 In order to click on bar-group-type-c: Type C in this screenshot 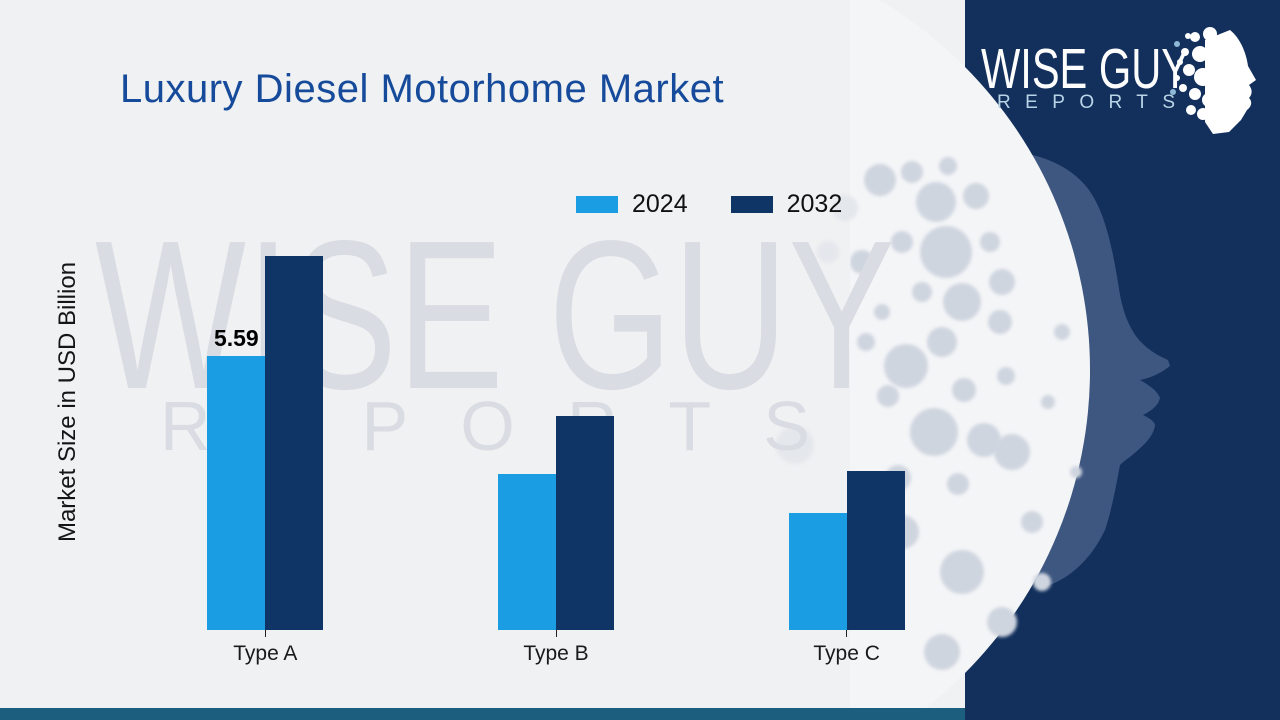, I will do `click(846, 407)`.